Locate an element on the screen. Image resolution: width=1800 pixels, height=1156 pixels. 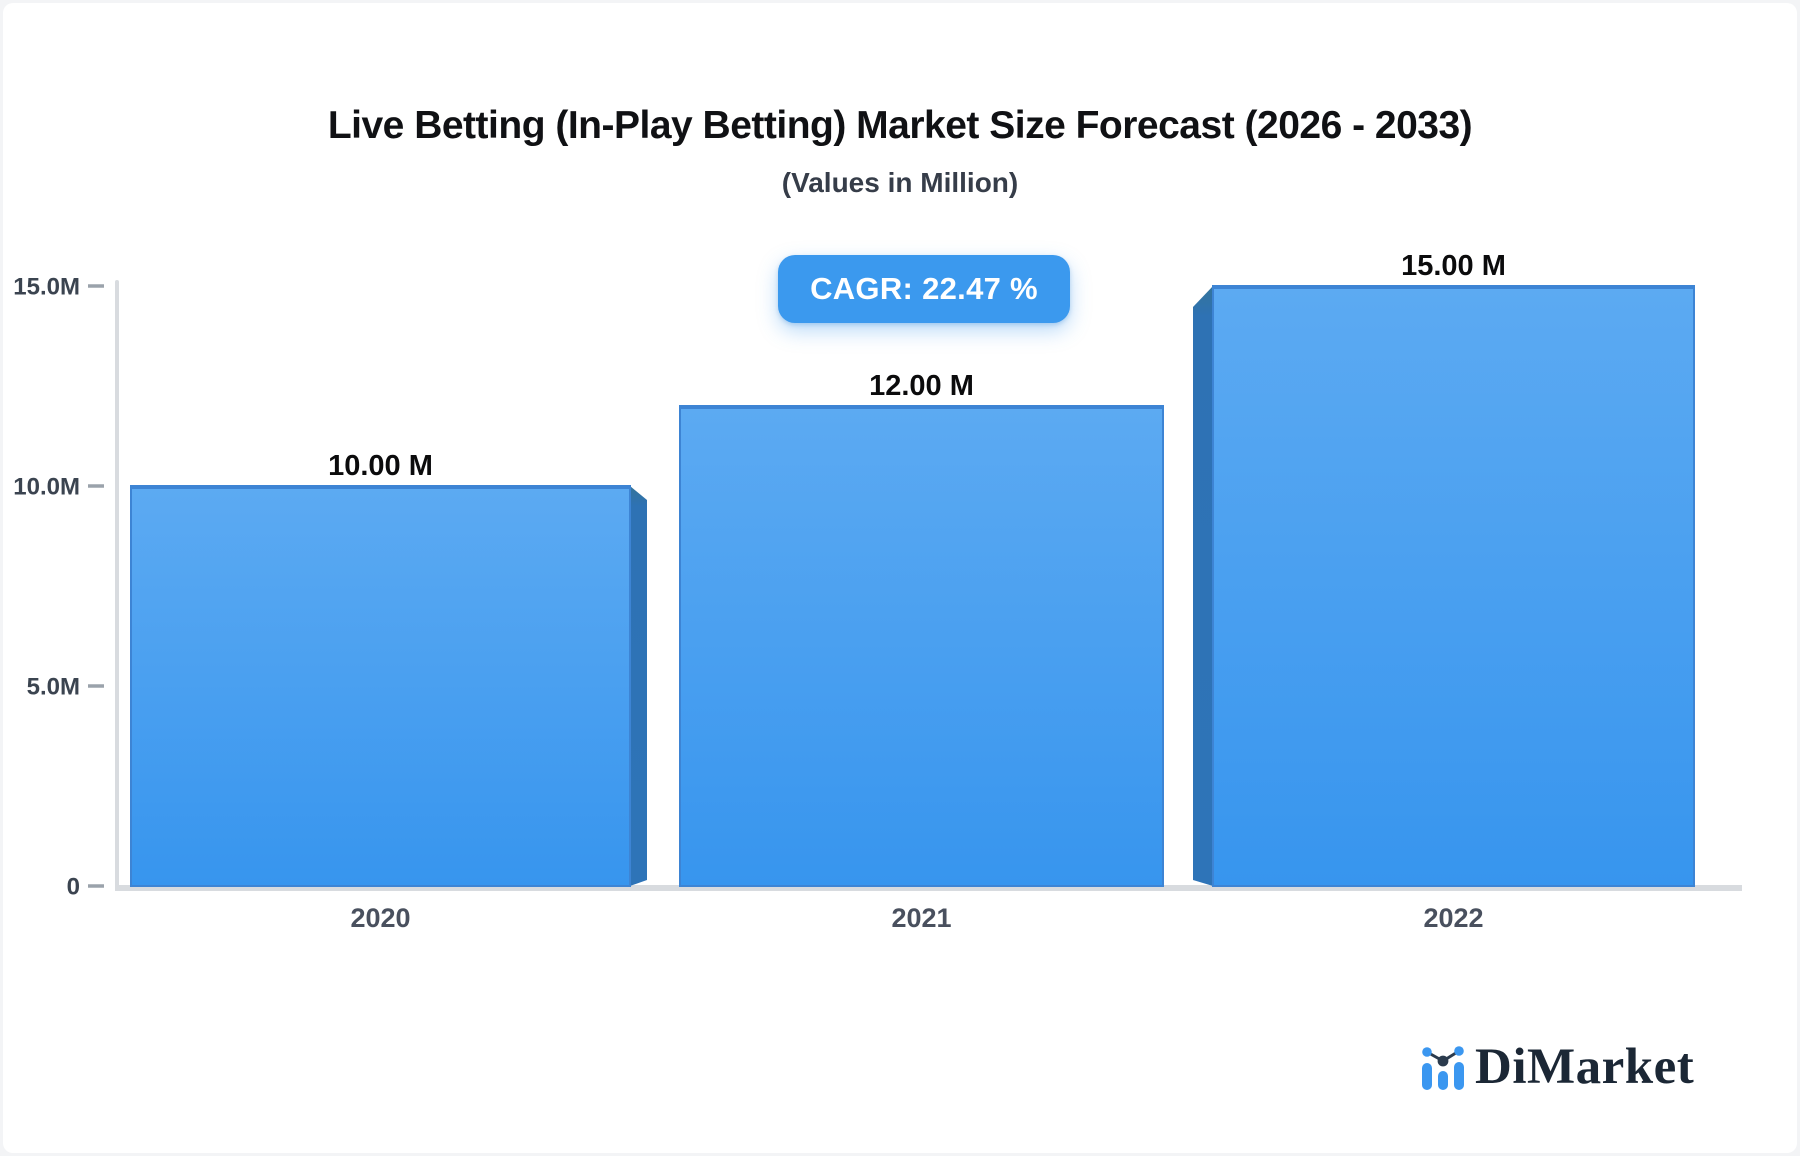
bar-2021 is located at coordinates (921, 646).